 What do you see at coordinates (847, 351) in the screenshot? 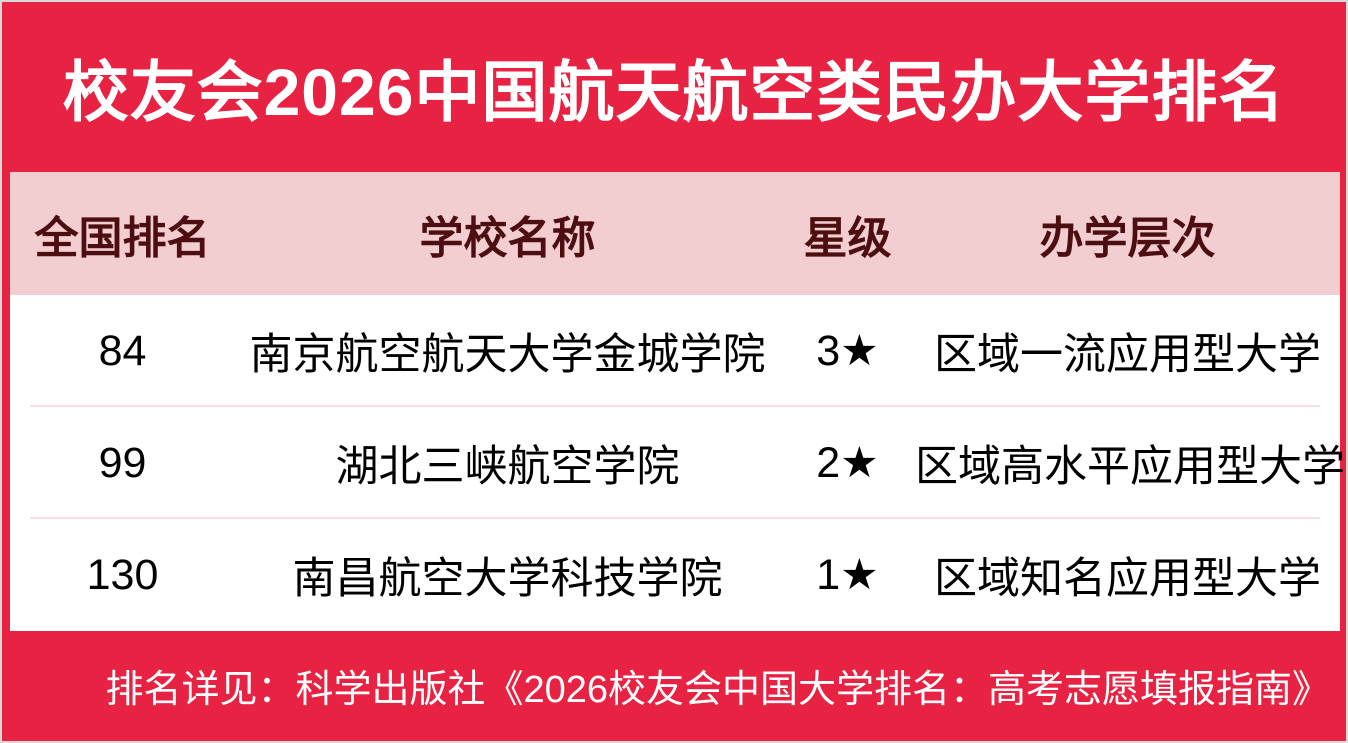
I see `cell-star-level: 3★` at bounding box center [847, 351].